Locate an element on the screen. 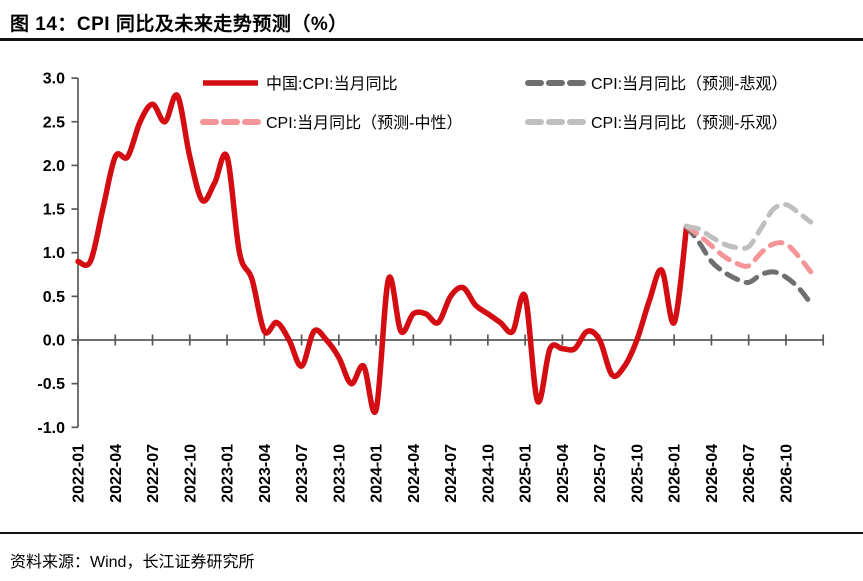 The height and width of the screenshot is (581, 863). x-axis-tick-label: 2025-10 is located at coordinates (637, 473).